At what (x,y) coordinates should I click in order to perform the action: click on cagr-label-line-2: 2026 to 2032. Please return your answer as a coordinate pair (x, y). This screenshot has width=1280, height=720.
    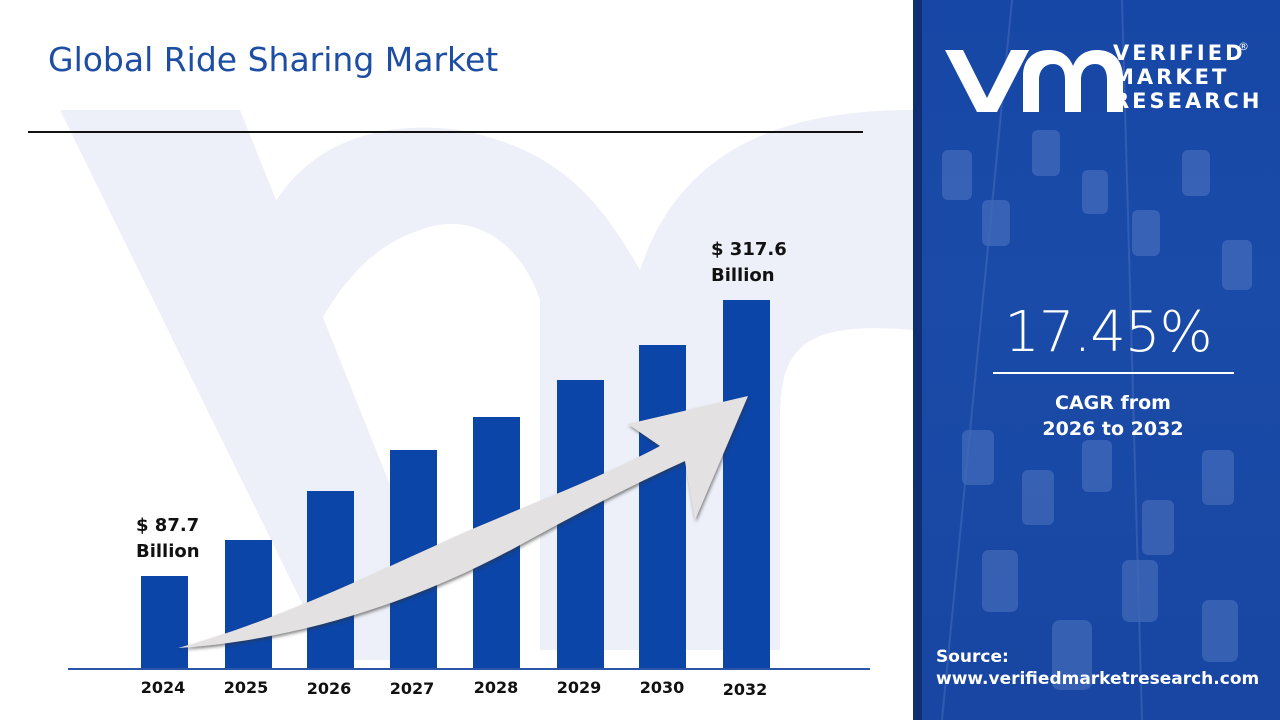
    Looking at the image, I should click on (1113, 429).